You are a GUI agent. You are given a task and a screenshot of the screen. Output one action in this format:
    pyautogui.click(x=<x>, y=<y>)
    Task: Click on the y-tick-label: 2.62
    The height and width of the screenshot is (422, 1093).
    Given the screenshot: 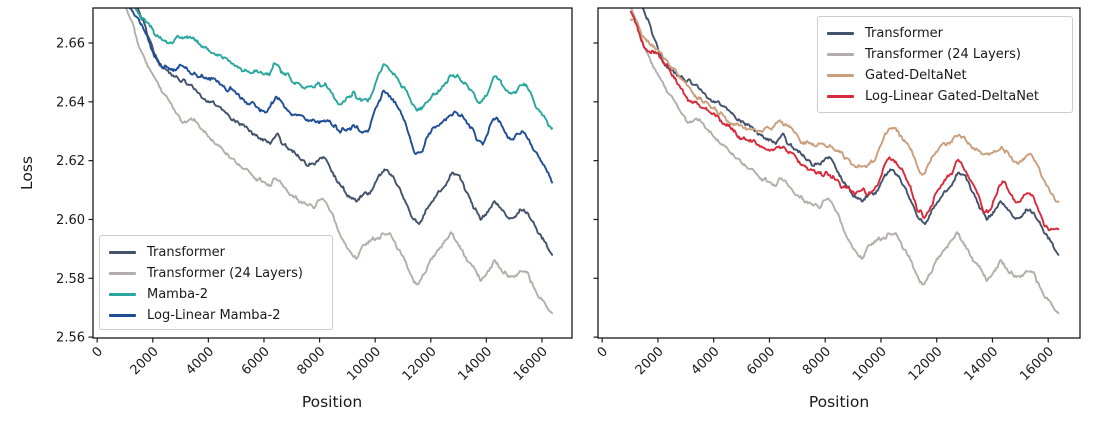 What is the action you would take?
    pyautogui.click(x=70, y=161)
    